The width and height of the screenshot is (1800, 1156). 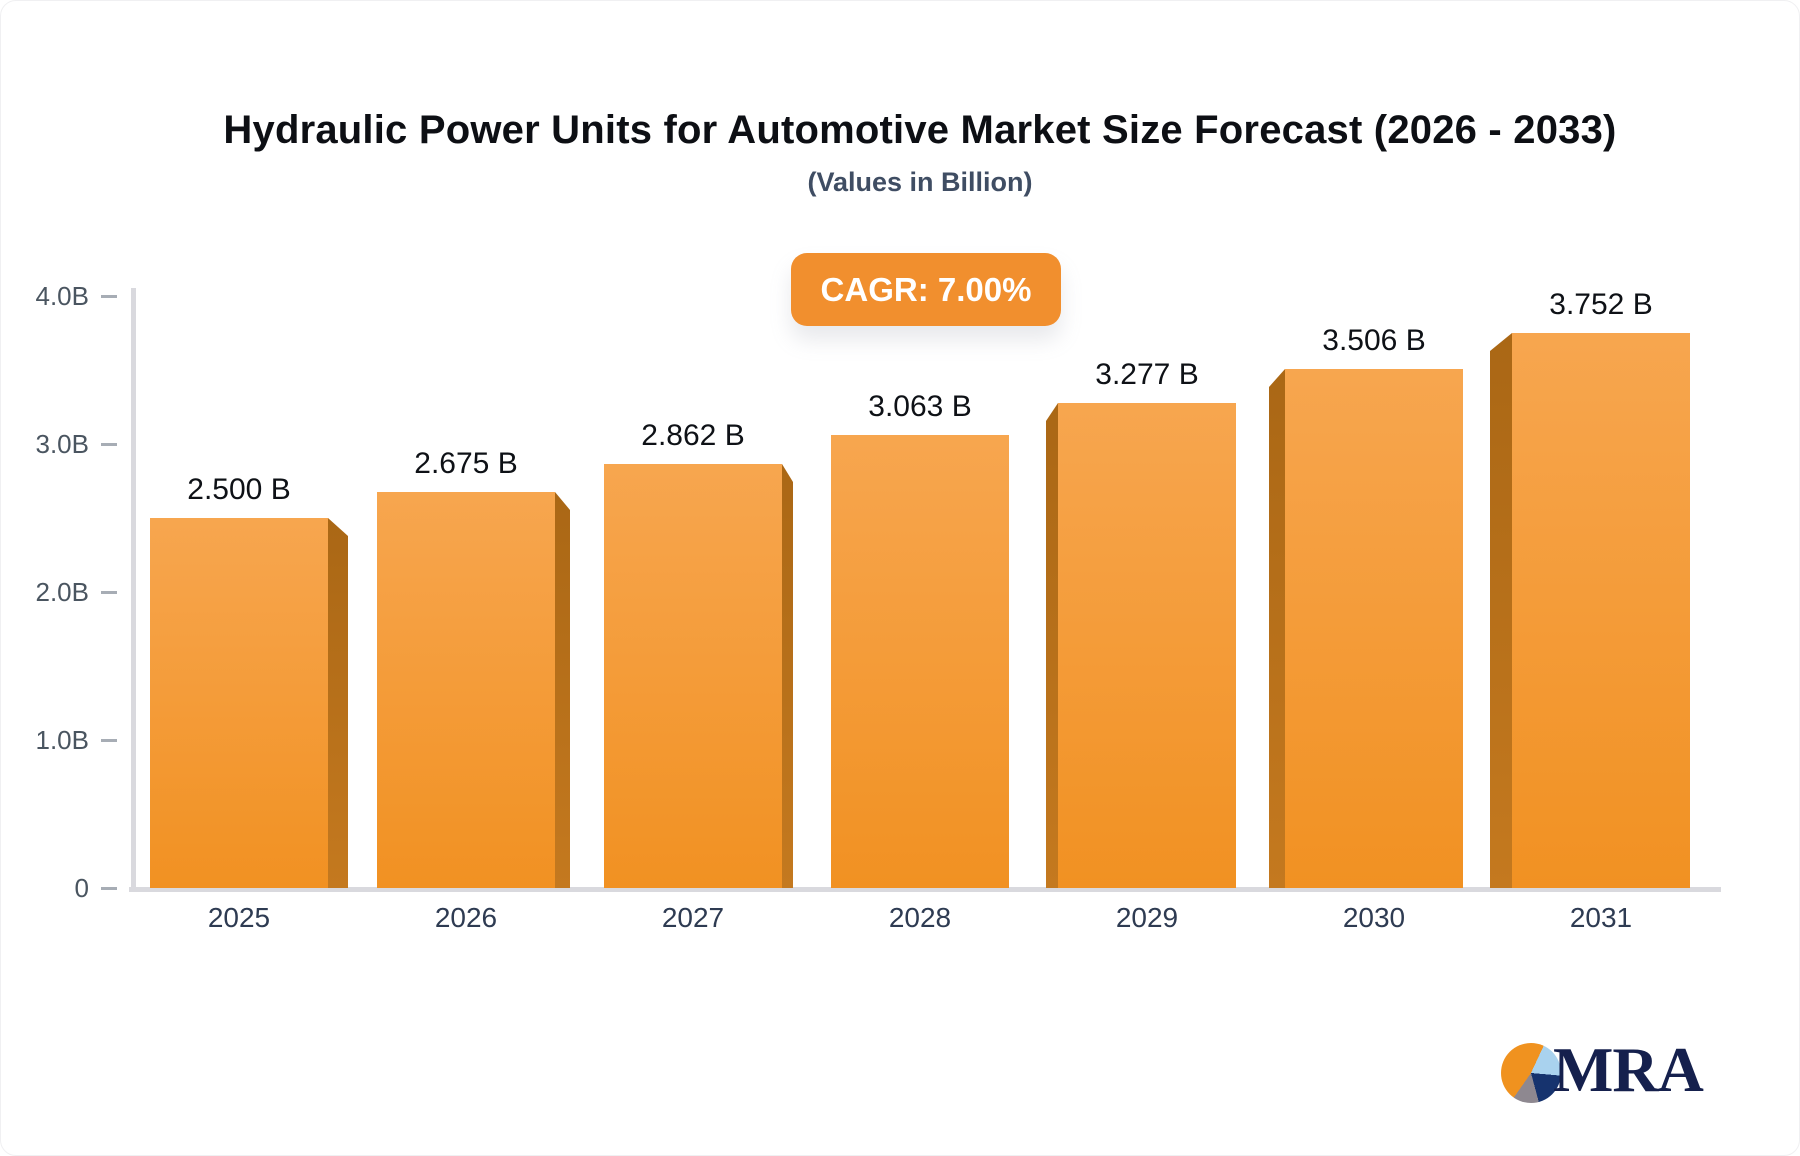 What do you see at coordinates (62, 444) in the screenshot?
I see `y-tick-label: 3.0B` at bounding box center [62, 444].